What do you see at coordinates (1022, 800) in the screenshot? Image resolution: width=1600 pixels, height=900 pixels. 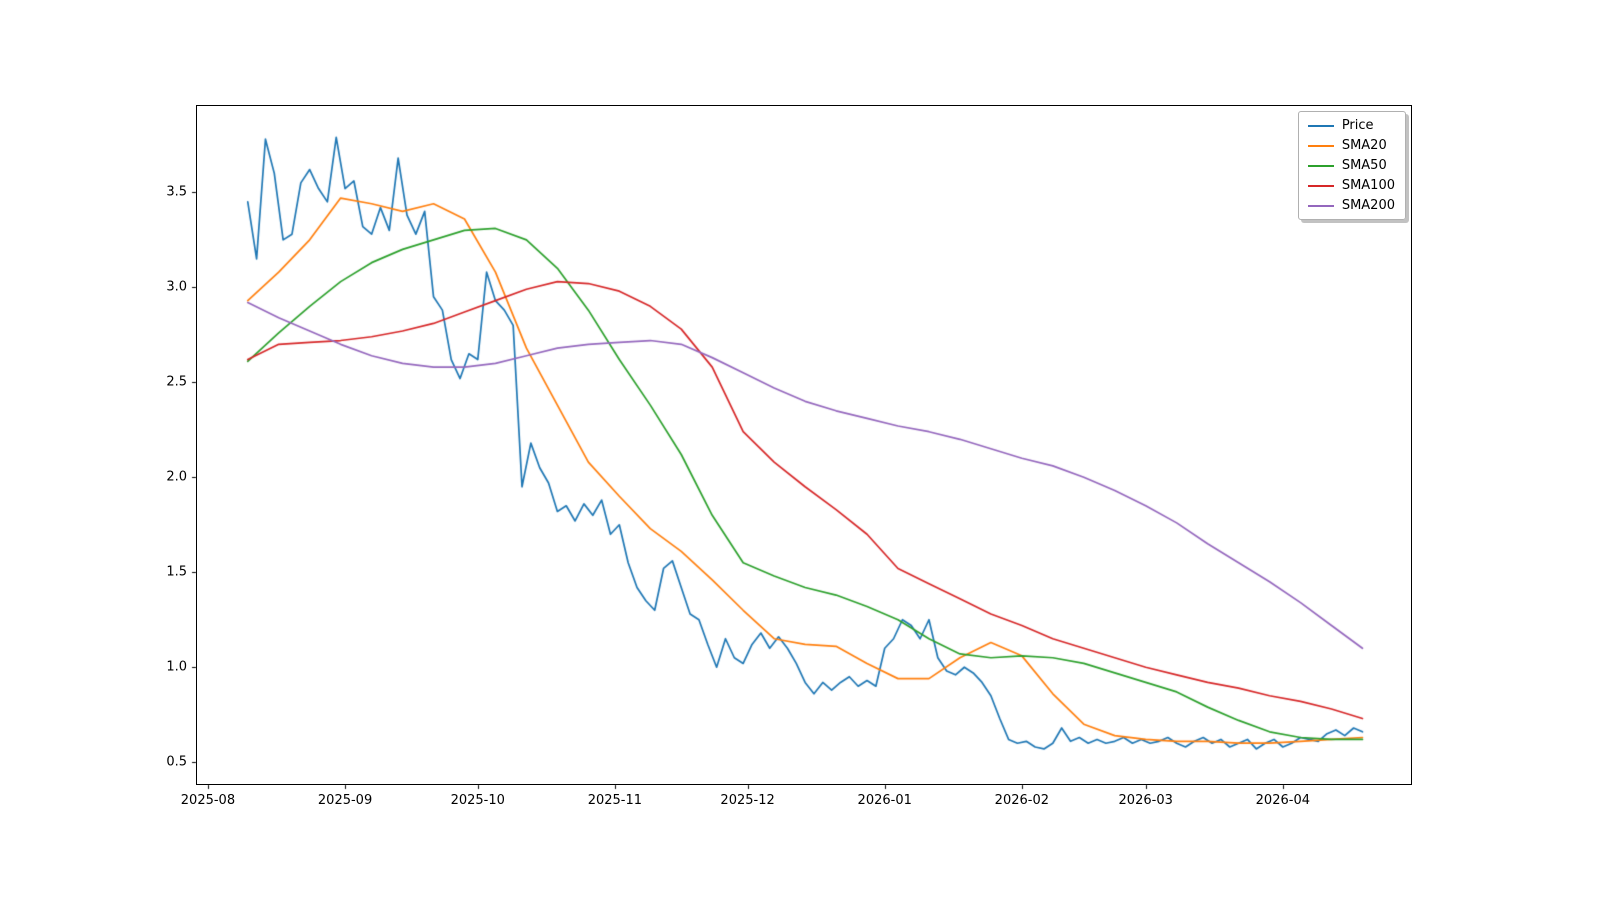 I see `x-tick-label: 2026-02` at bounding box center [1022, 800].